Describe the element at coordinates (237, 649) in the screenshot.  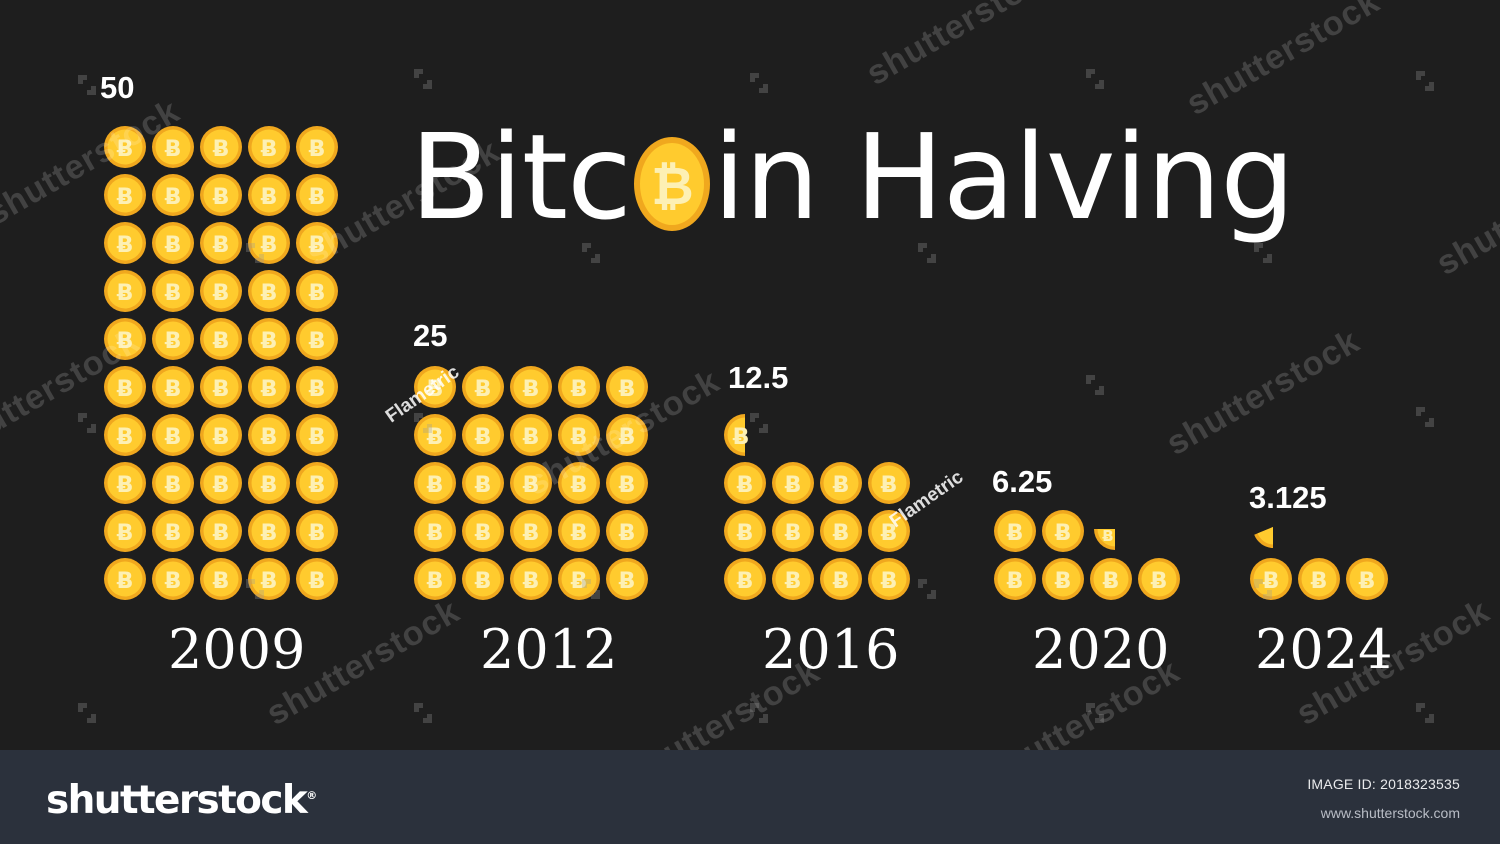
I see `year-label-2009: 2009` at that location.